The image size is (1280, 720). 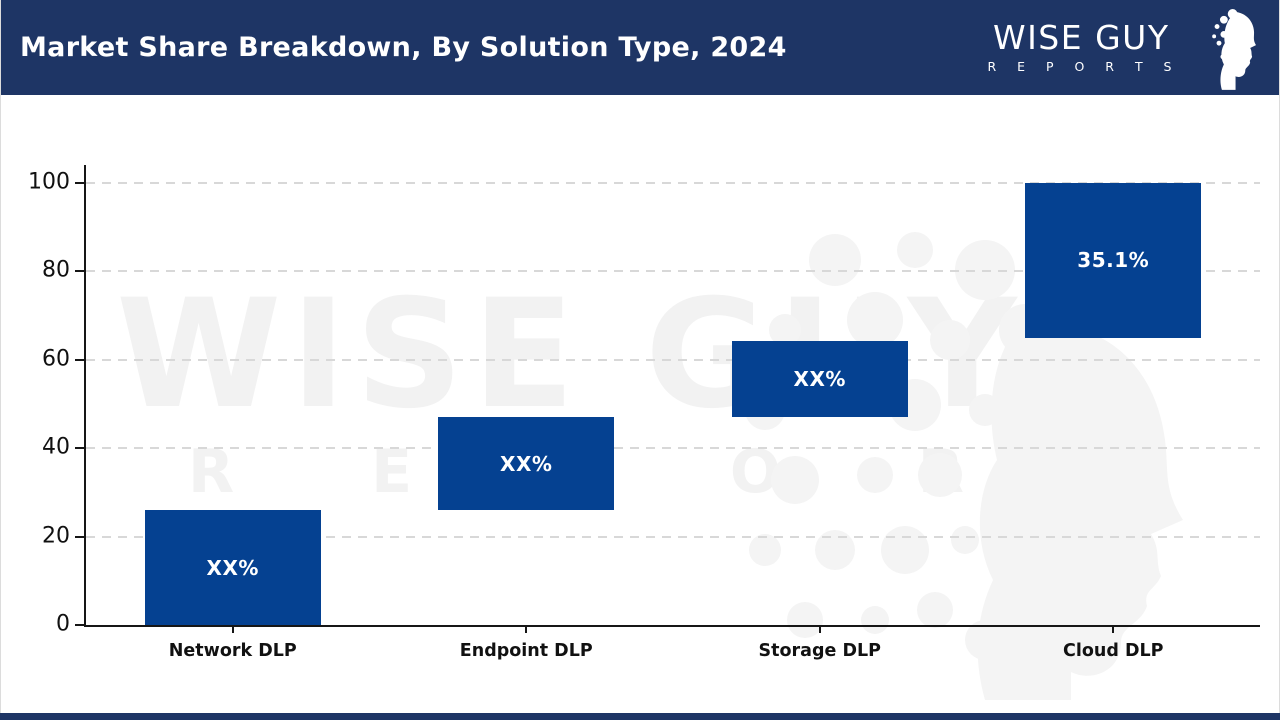 I want to click on y-tick-label-40: 40, so click(x=56, y=447).